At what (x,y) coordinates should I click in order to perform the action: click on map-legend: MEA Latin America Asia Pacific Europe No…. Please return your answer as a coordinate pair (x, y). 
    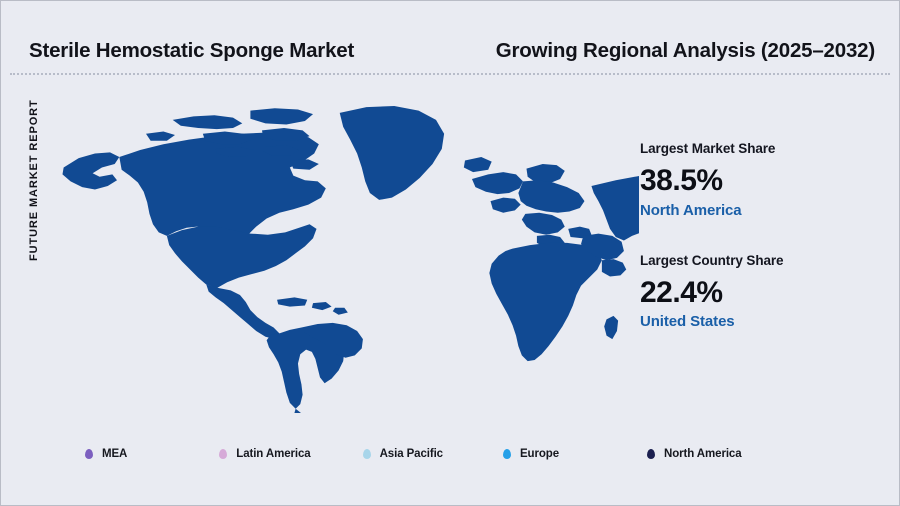
    Looking at the image, I should click on (413, 454).